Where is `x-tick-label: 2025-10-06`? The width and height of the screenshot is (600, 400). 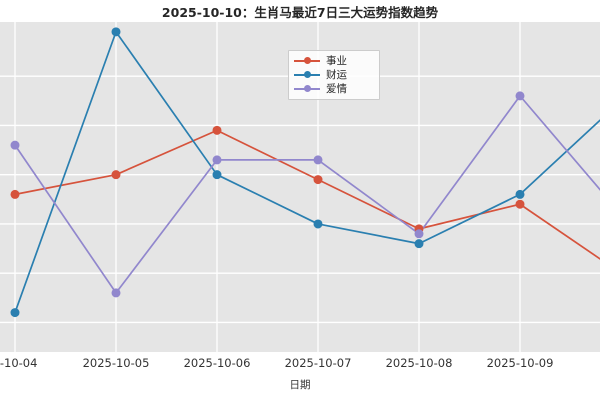
x-tick-label: 2025-10-06 is located at coordinates (217, 363).